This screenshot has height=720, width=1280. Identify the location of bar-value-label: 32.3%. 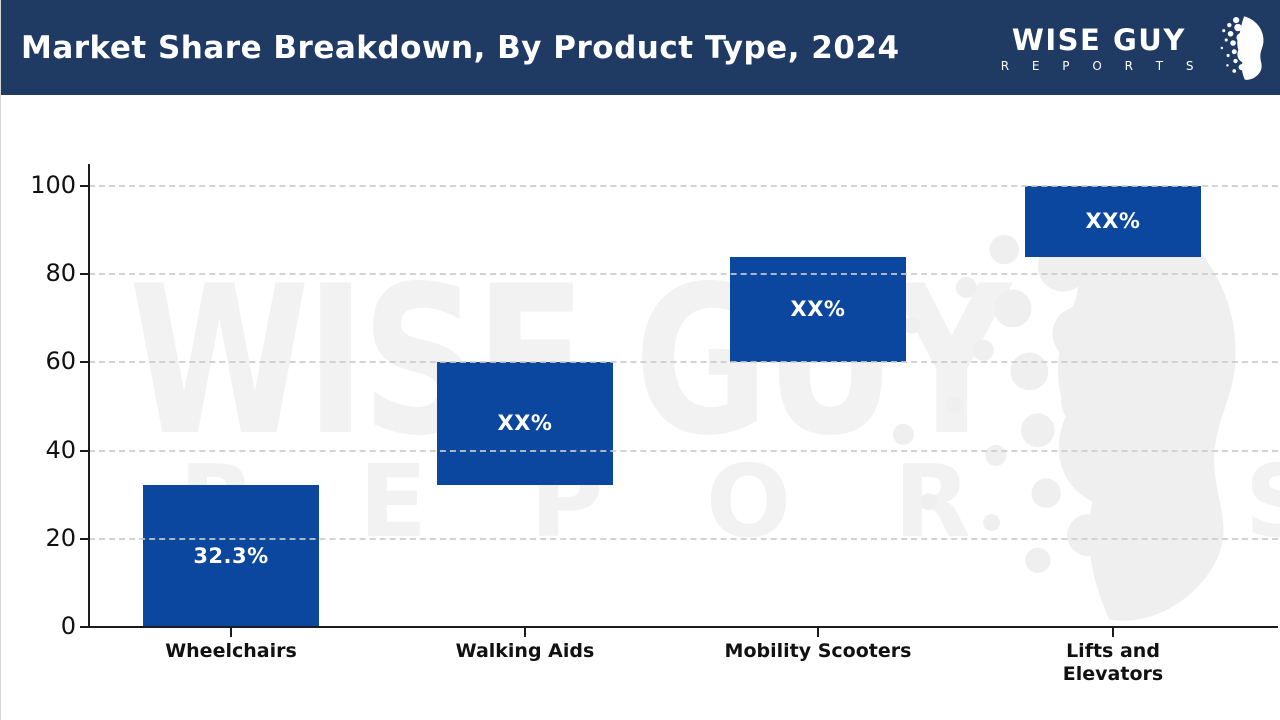
(231, 555).